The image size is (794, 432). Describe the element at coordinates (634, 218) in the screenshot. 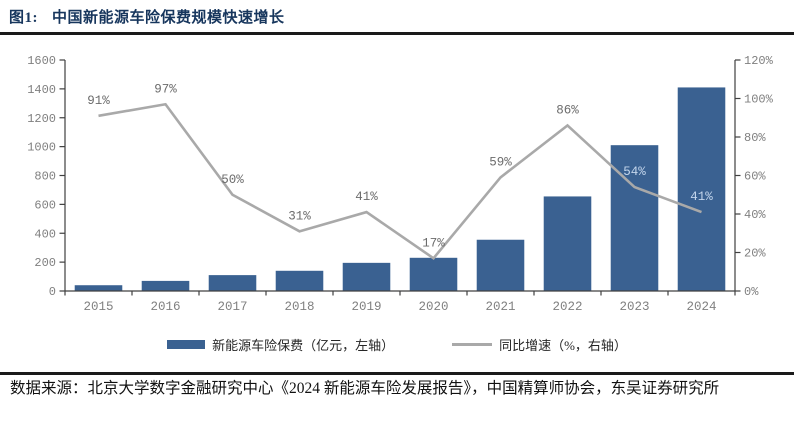

I see `bar-2023` at that location.